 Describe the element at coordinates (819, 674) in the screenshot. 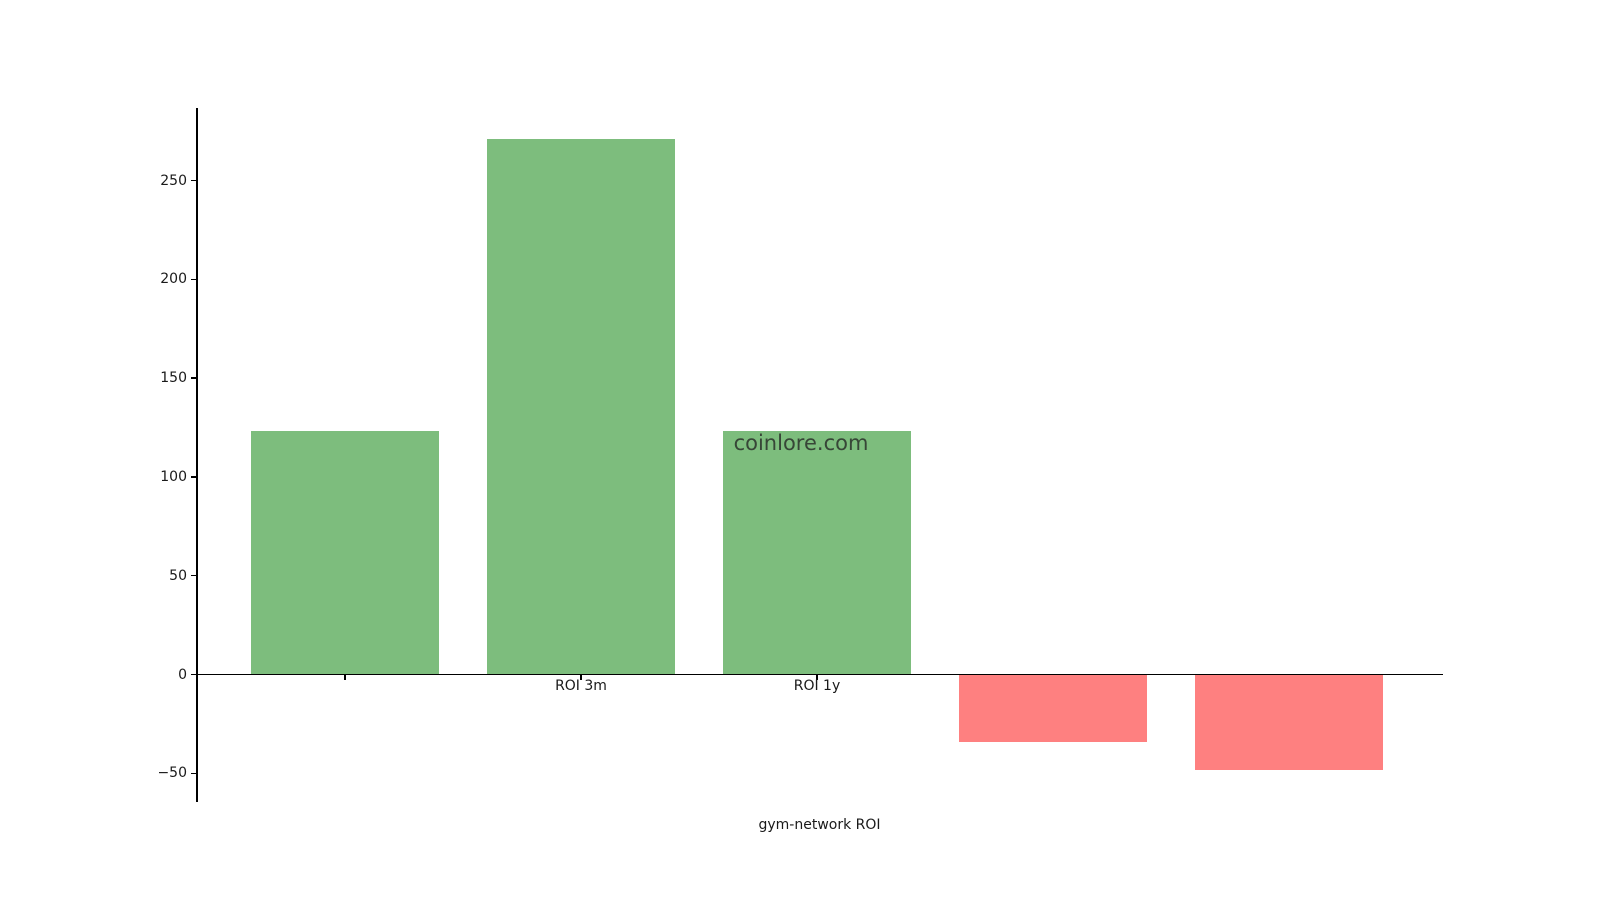

I see `x-axis-zero-line` at that location.